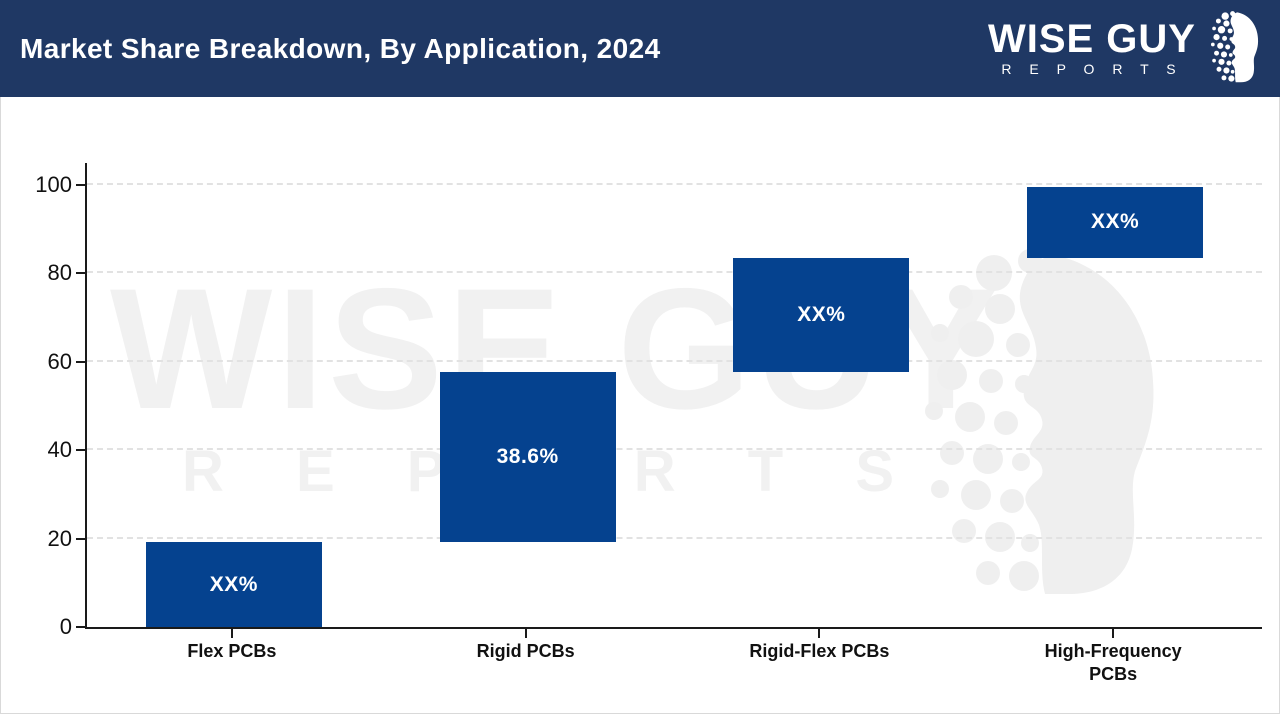 The height and width of the screenshot is (720, 1280). Describe the element at coordinates (1234, 47) in the screenshot. I see `wiseguy-face-icon` at that location.